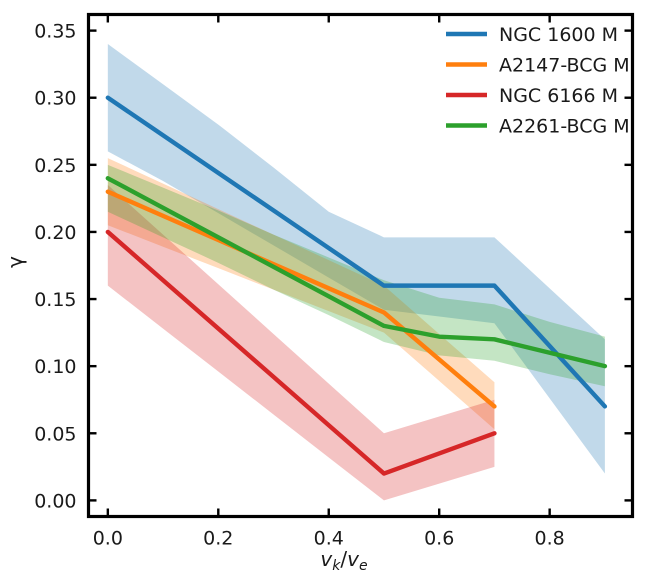 The image size is (651, 578). What do you see at coordinates (564, 127) in the screenshot?
I see `legend-label: A2261-BCG M` at bounding box center [564, 127].